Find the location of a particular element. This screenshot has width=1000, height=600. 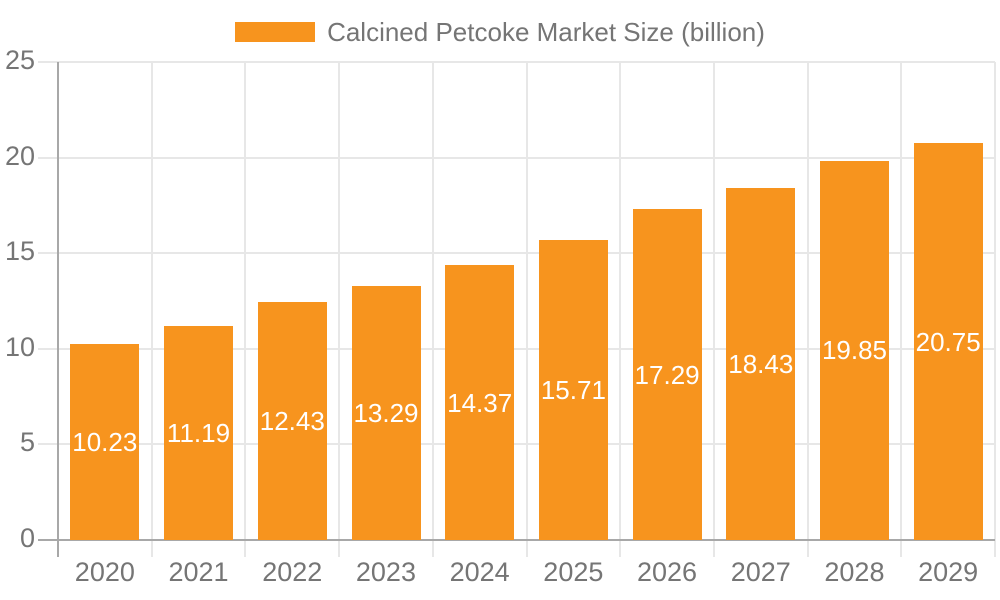

bar: 20.75 is located at coordinates (948, 341).